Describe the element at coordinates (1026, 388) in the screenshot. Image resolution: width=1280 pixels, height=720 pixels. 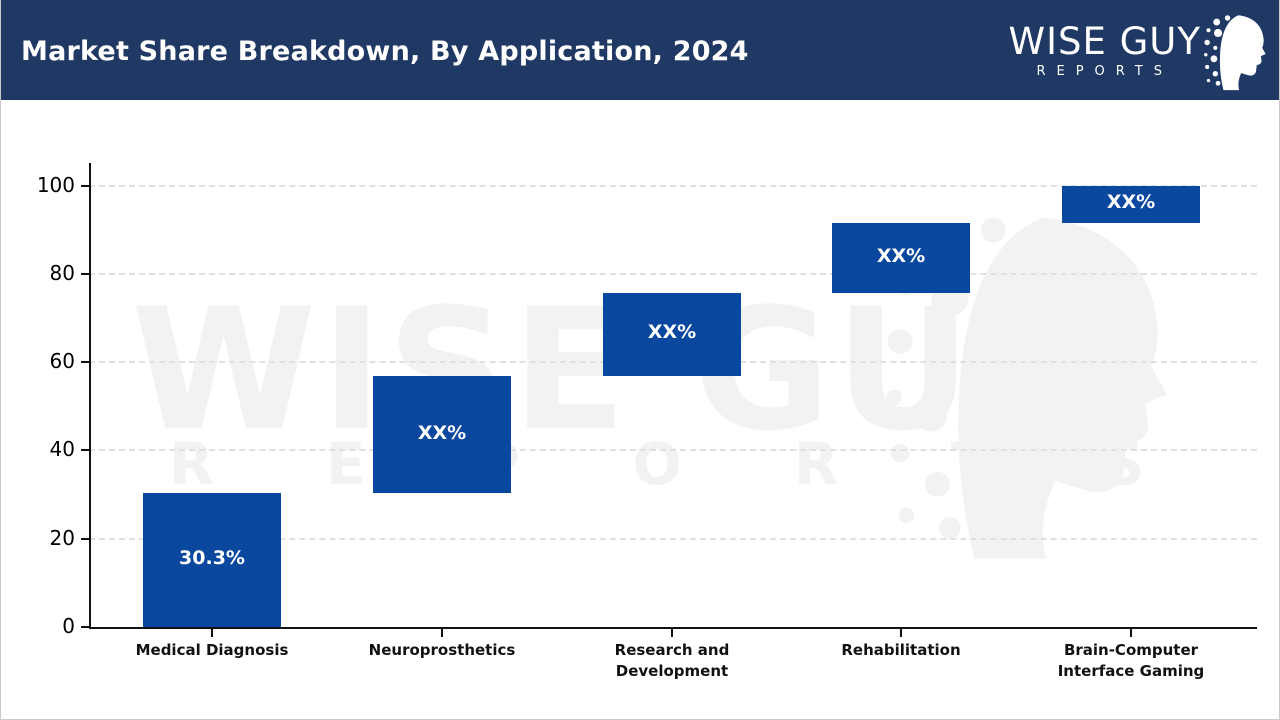
I see `watermark-head-profile-icon` at that location.